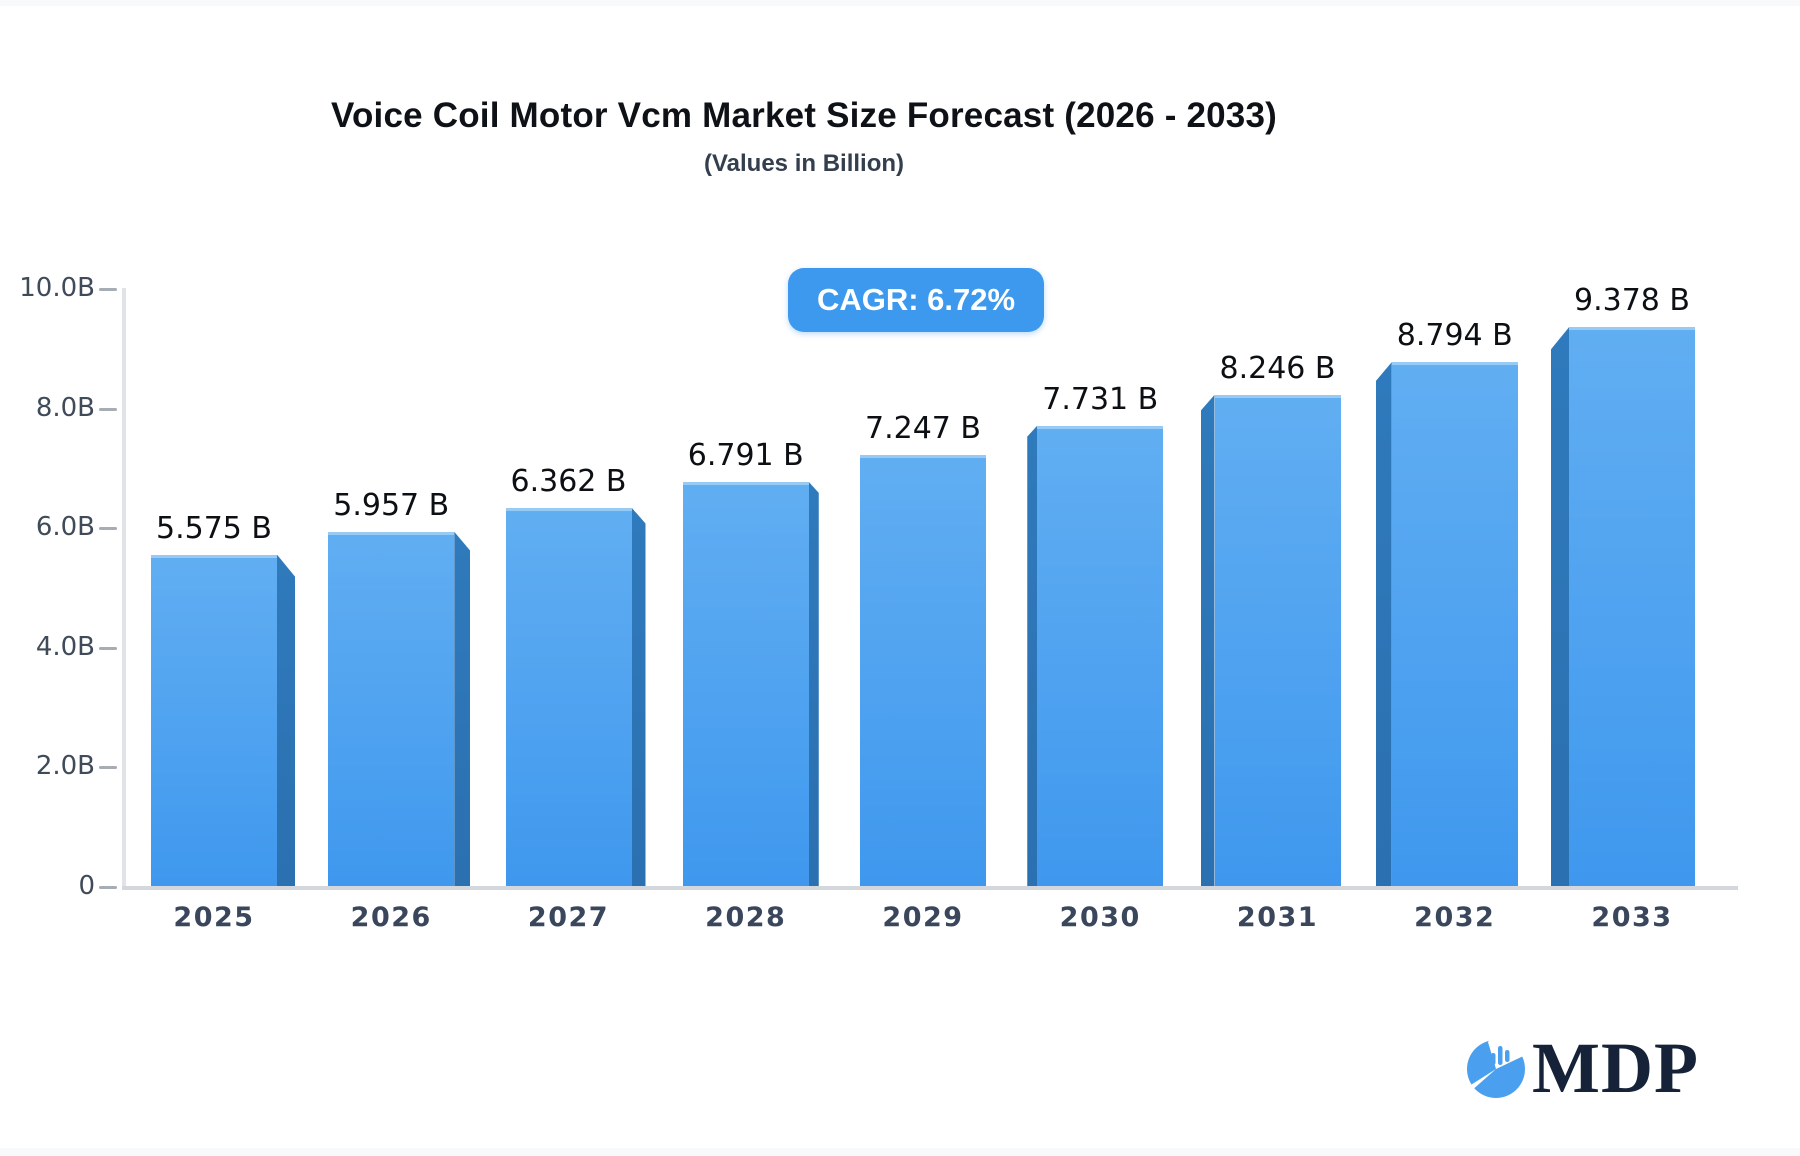 This screenshot has height=1156, width=1800. What do you see at coordinates (930, 888) in the screenshot?
I see `x-axis-line` at bounding box center [930, 888].